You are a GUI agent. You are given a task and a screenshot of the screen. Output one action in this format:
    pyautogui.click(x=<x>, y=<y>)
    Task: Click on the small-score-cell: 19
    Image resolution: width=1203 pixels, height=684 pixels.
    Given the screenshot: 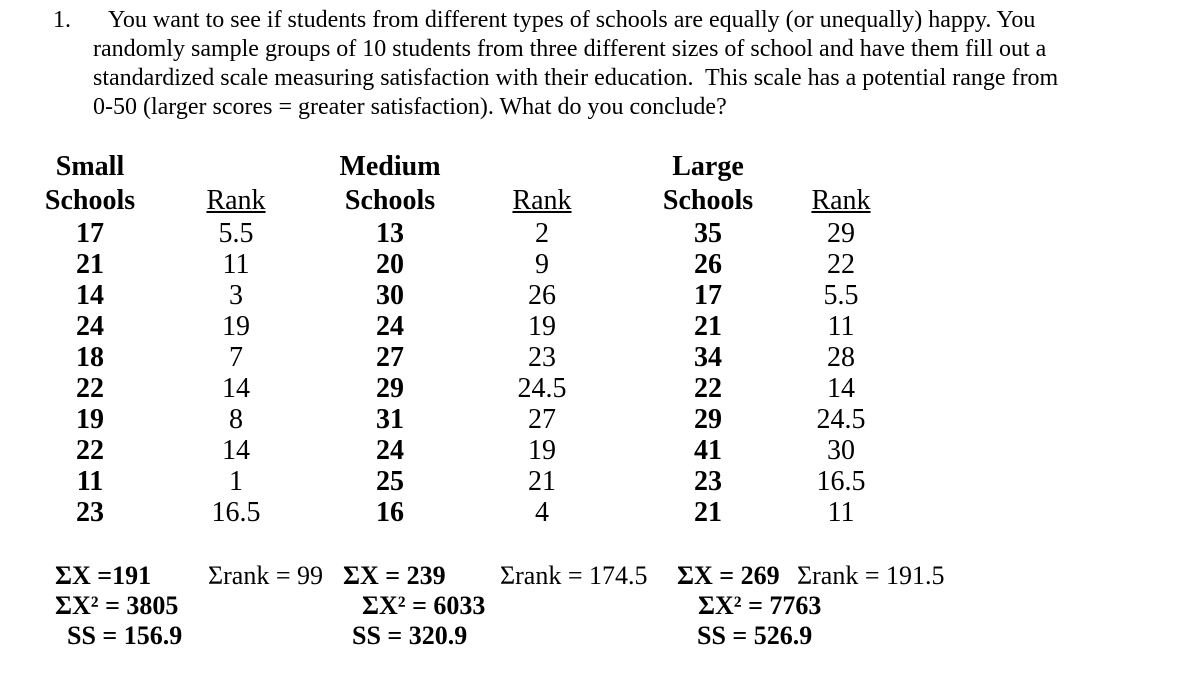 What is the action you would take?
    pyautogui.click(x=90, y=419)
    